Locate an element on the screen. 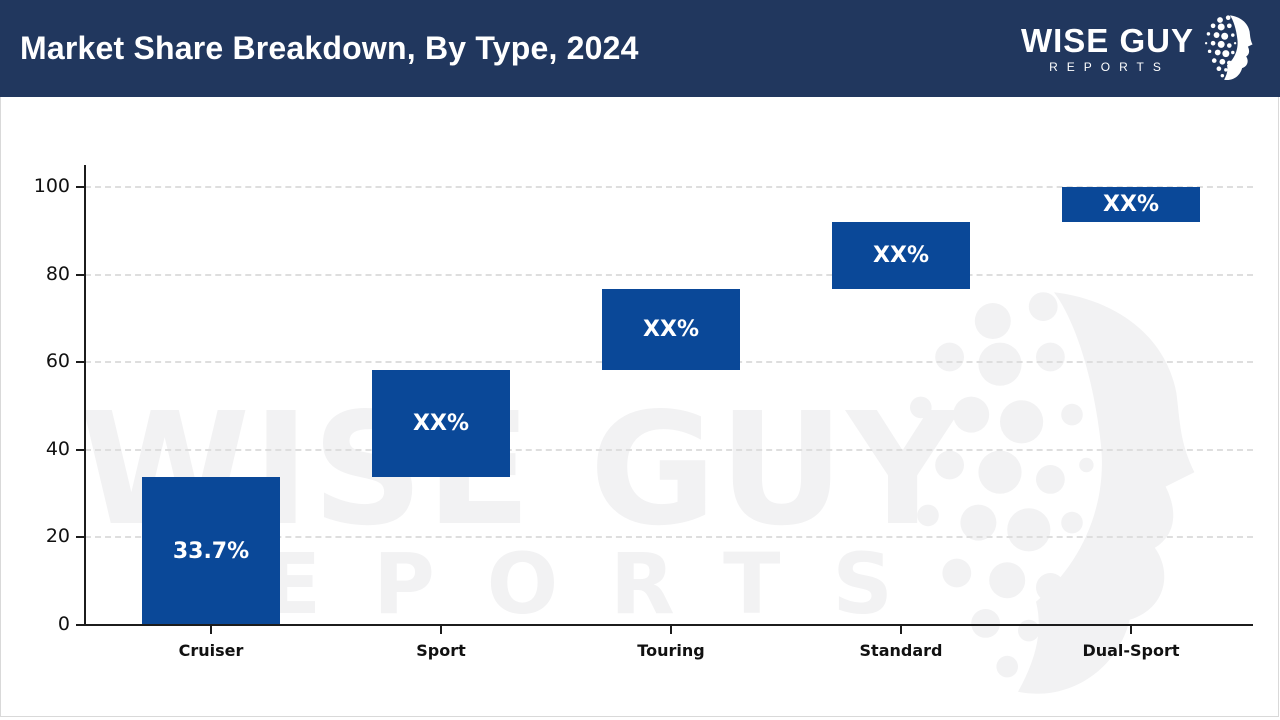  y-tick-label: 80 is located at coordinates (57, 273).